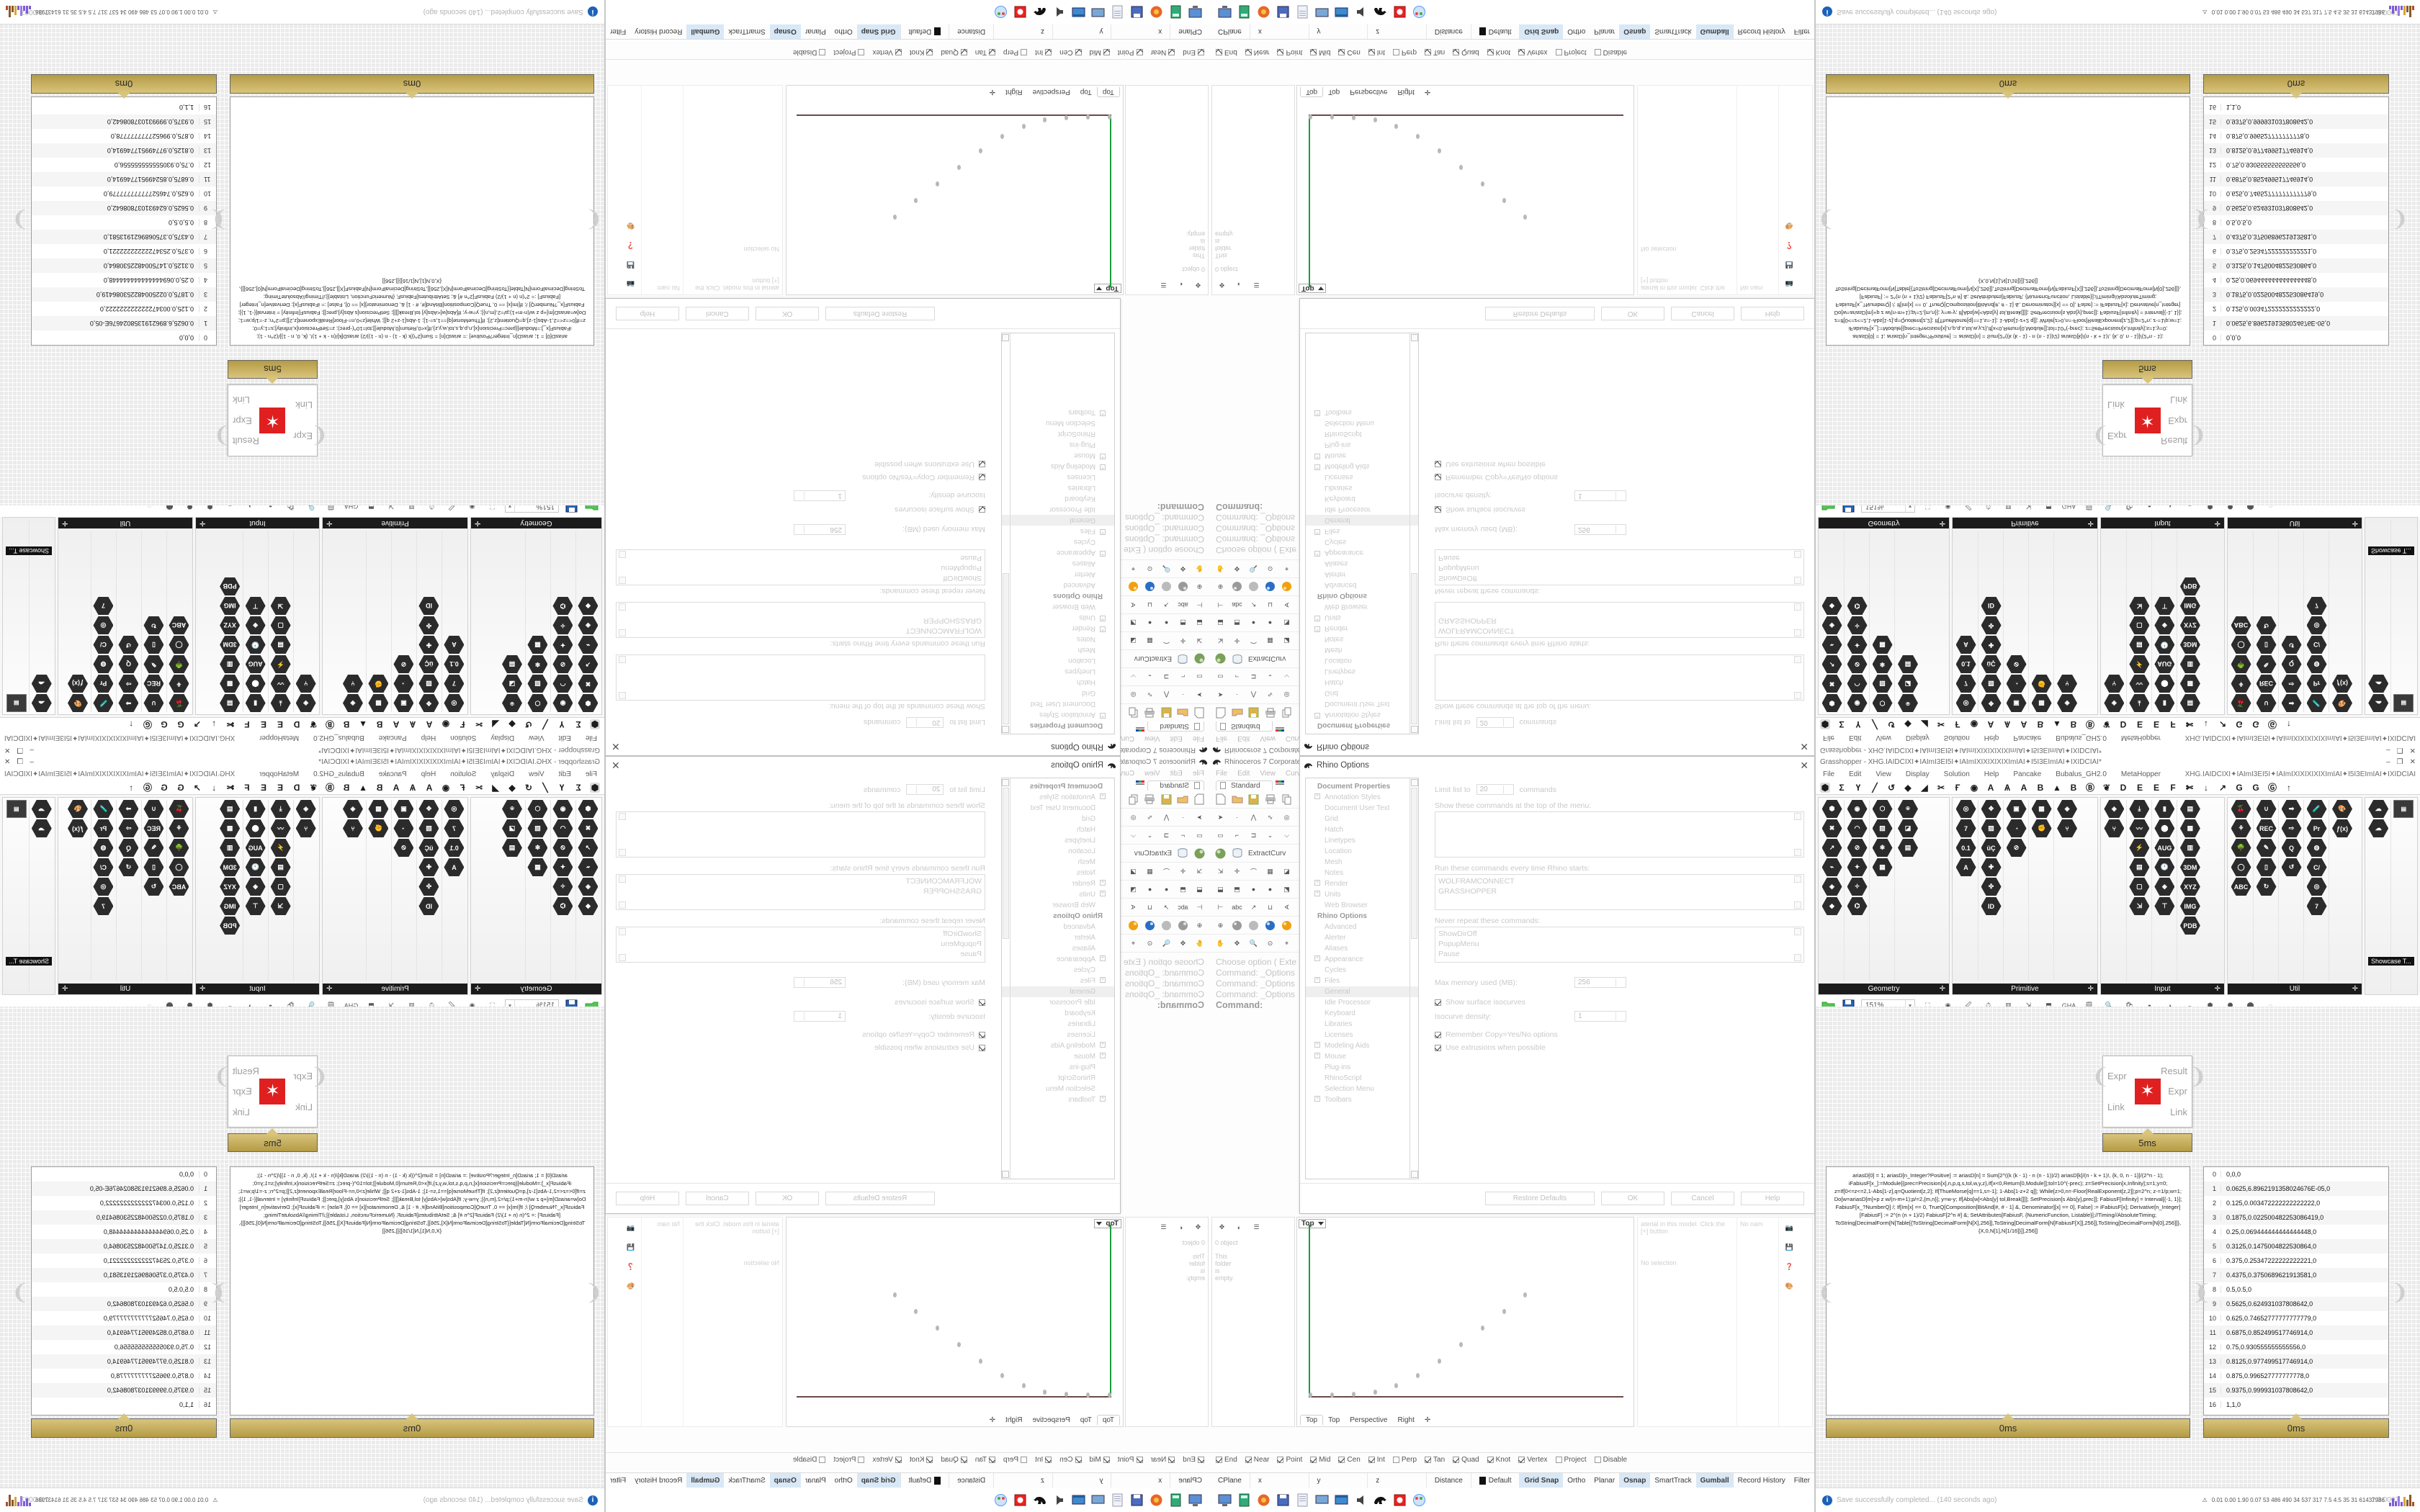 Image resolution: width=2420 pixels, height=1512 pixels. What do you see at coordinates (1220, 677) in the screenshot?
I see `rectangle-icon: ▭` at bounding box center [1220, 677].